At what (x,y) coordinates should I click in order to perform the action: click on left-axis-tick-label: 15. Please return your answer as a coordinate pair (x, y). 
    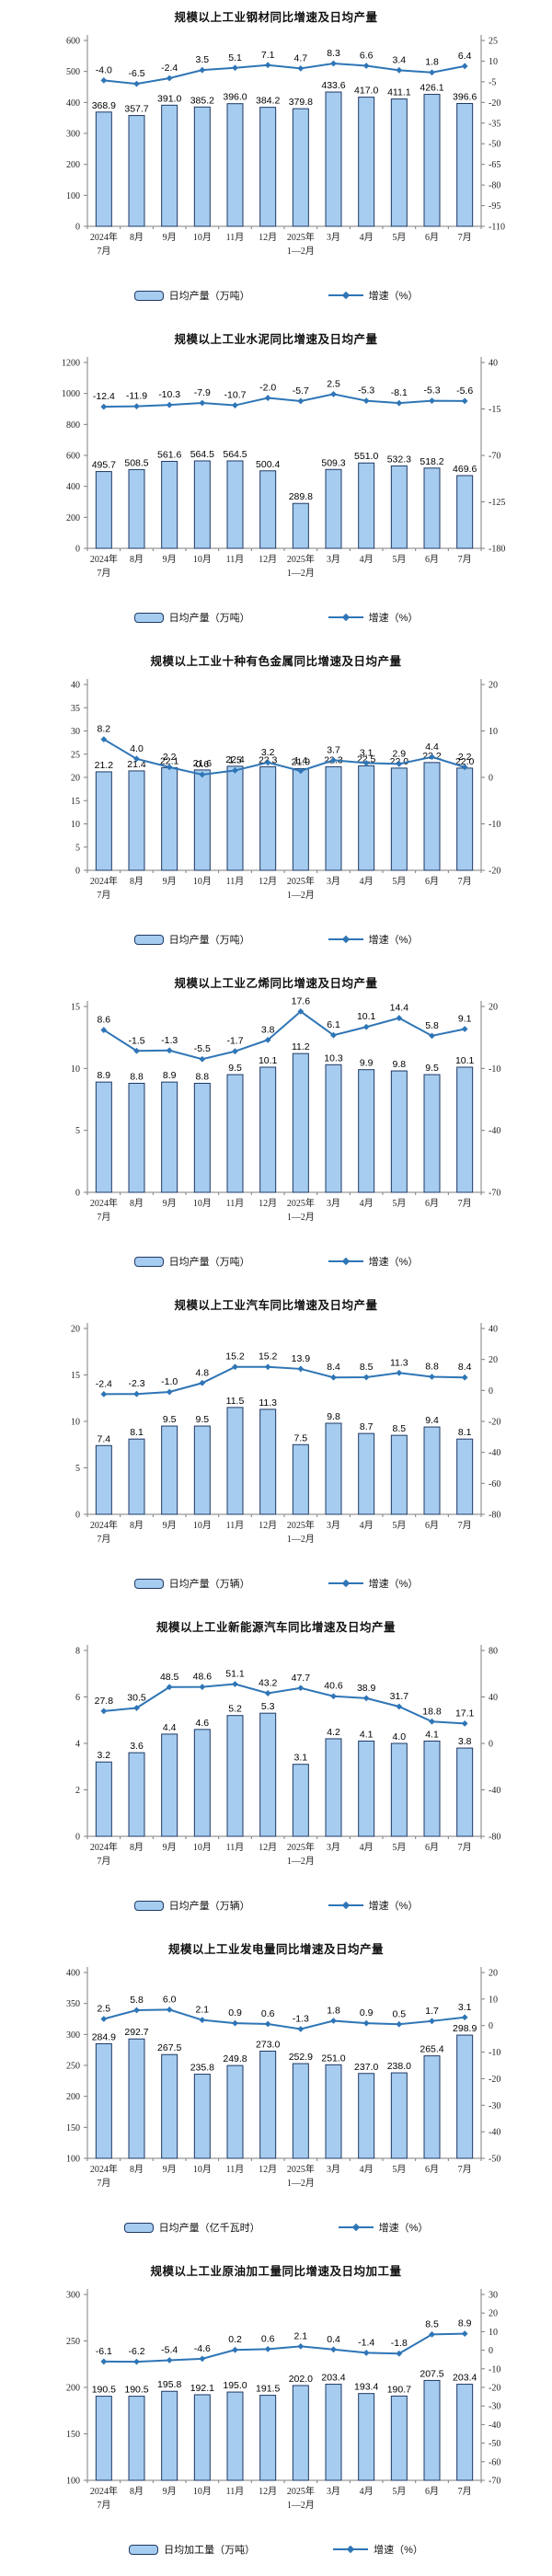
    Looking at the image, I should click on (75, 1376).